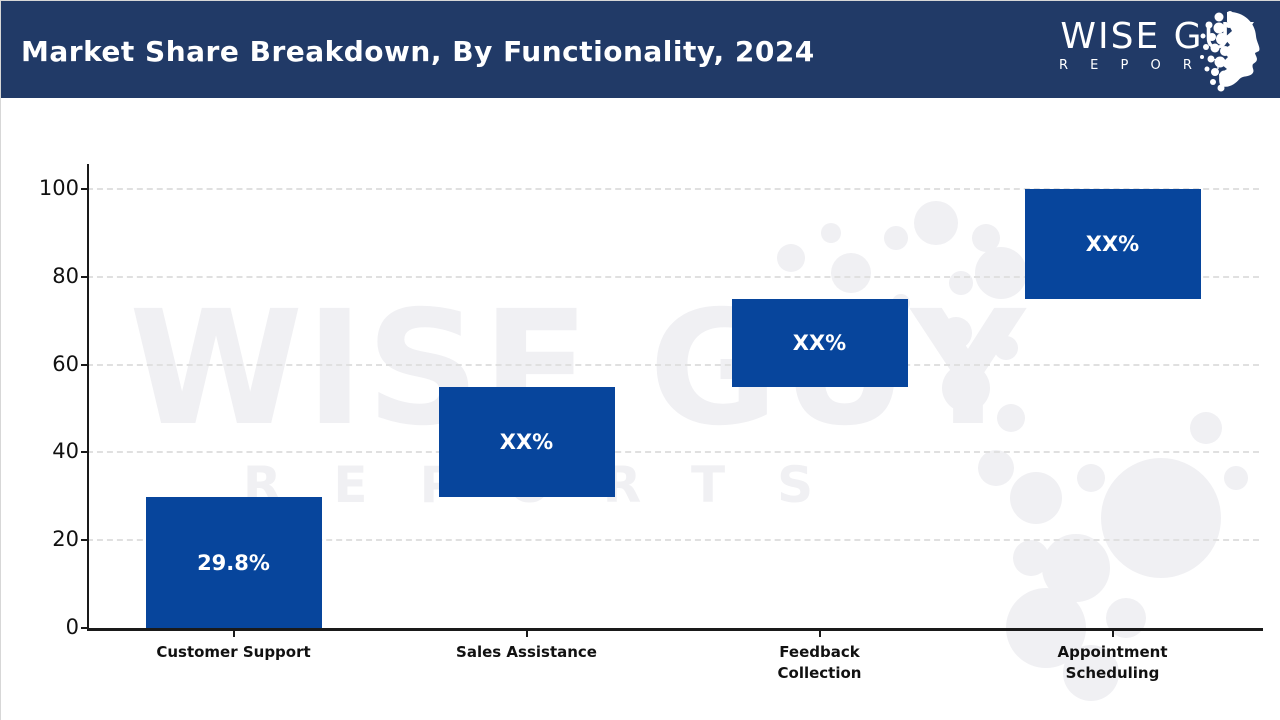 This screenshot has width=1280, height=720. What do you see at coordinates (65, 539) in the screenshot?
I see `y-axis-tick-label: 20` at bounding box center [65, 539].